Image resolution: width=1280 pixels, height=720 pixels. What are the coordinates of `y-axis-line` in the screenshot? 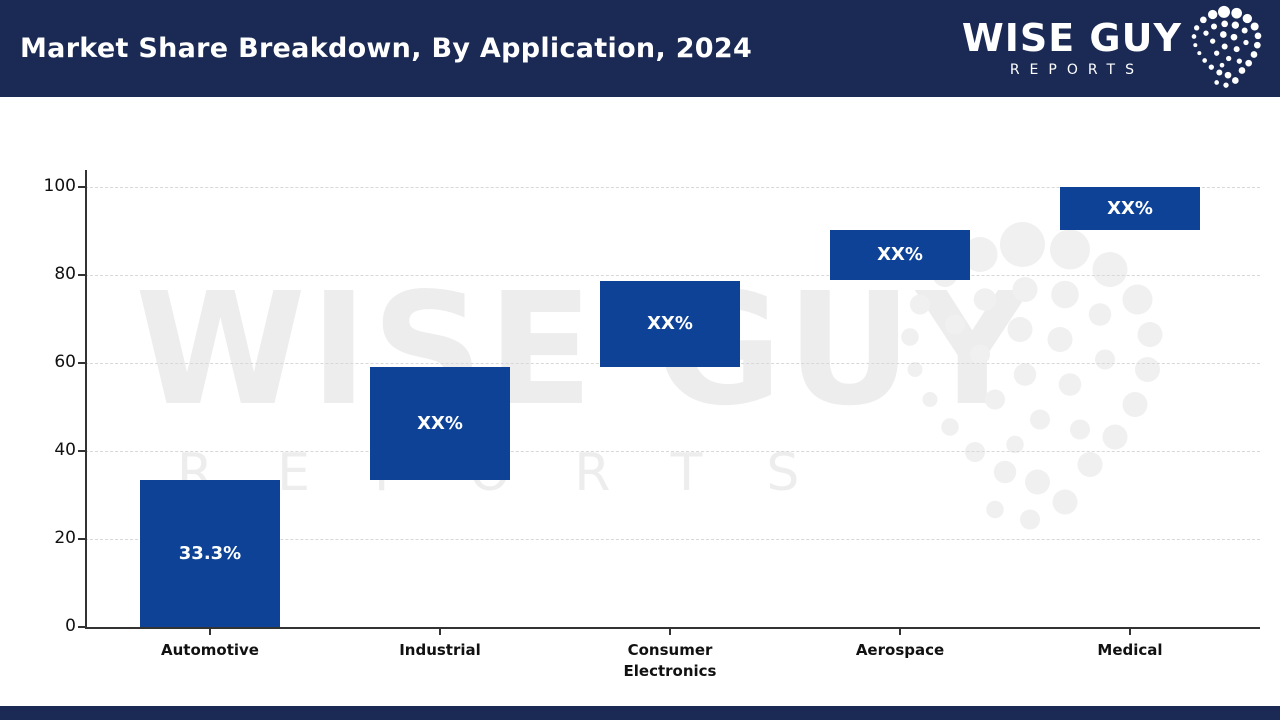 It's located at (86, 399).